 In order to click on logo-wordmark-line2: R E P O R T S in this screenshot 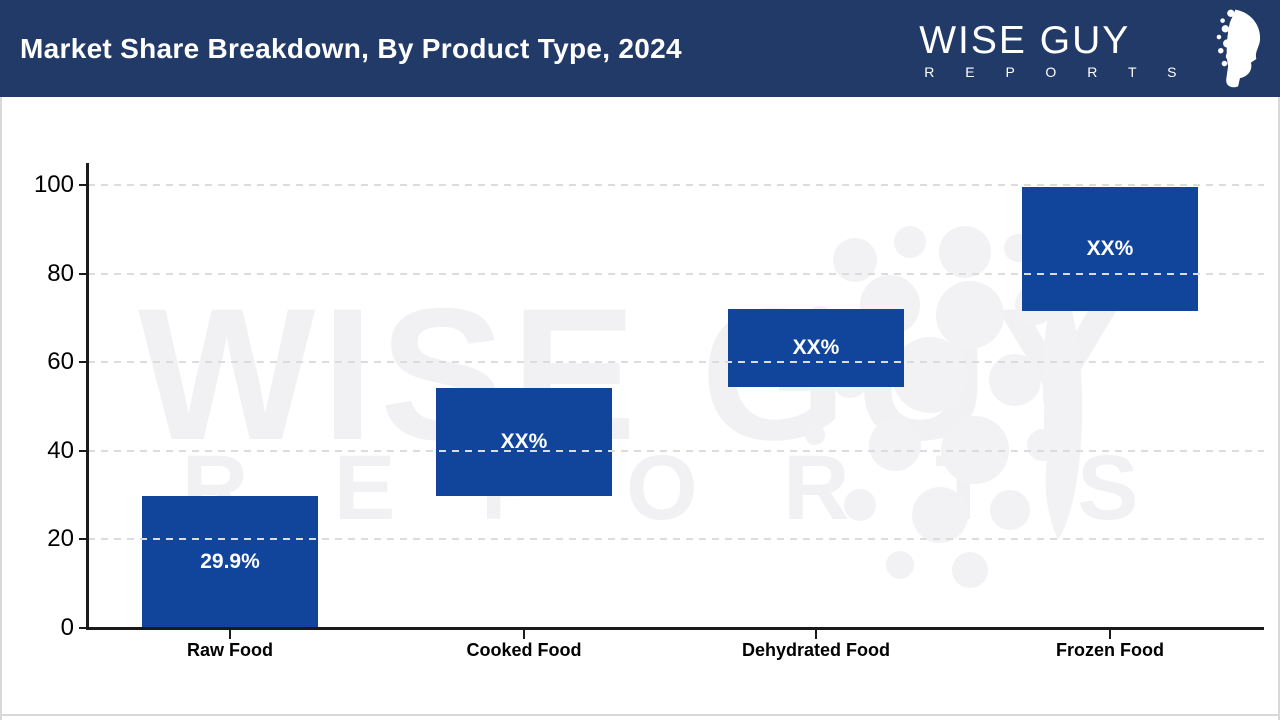, I will do `click(1057, 71)`.